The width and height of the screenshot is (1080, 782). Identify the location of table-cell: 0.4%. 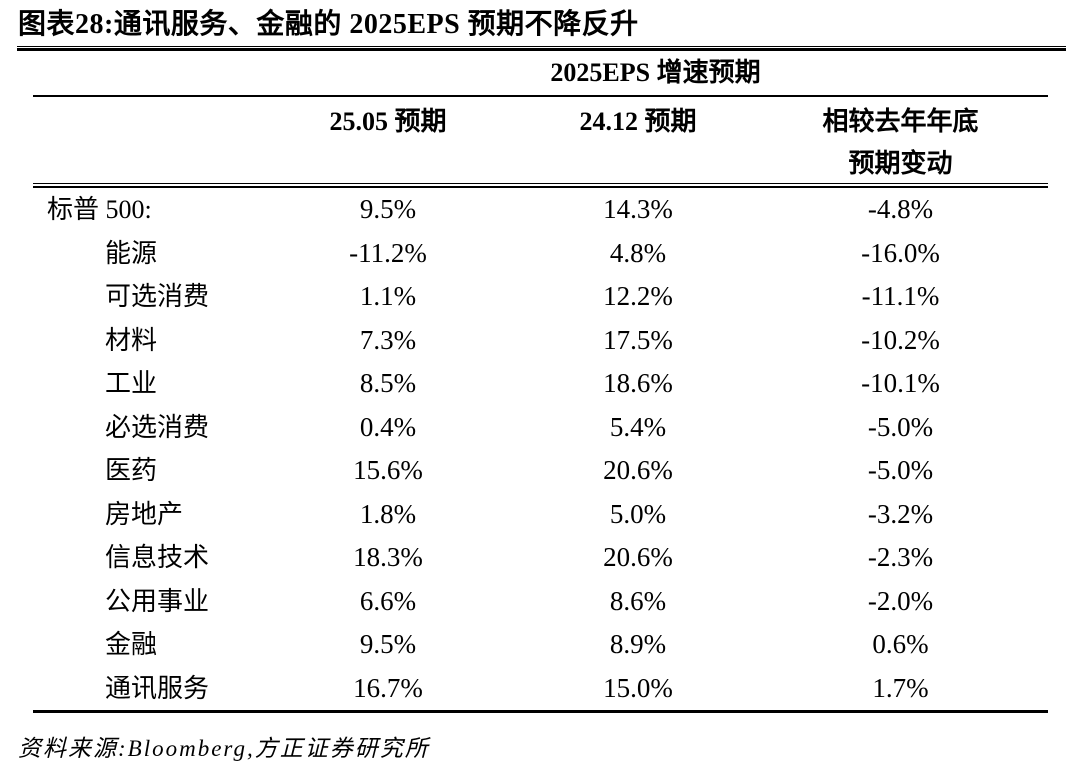
(388, 426).